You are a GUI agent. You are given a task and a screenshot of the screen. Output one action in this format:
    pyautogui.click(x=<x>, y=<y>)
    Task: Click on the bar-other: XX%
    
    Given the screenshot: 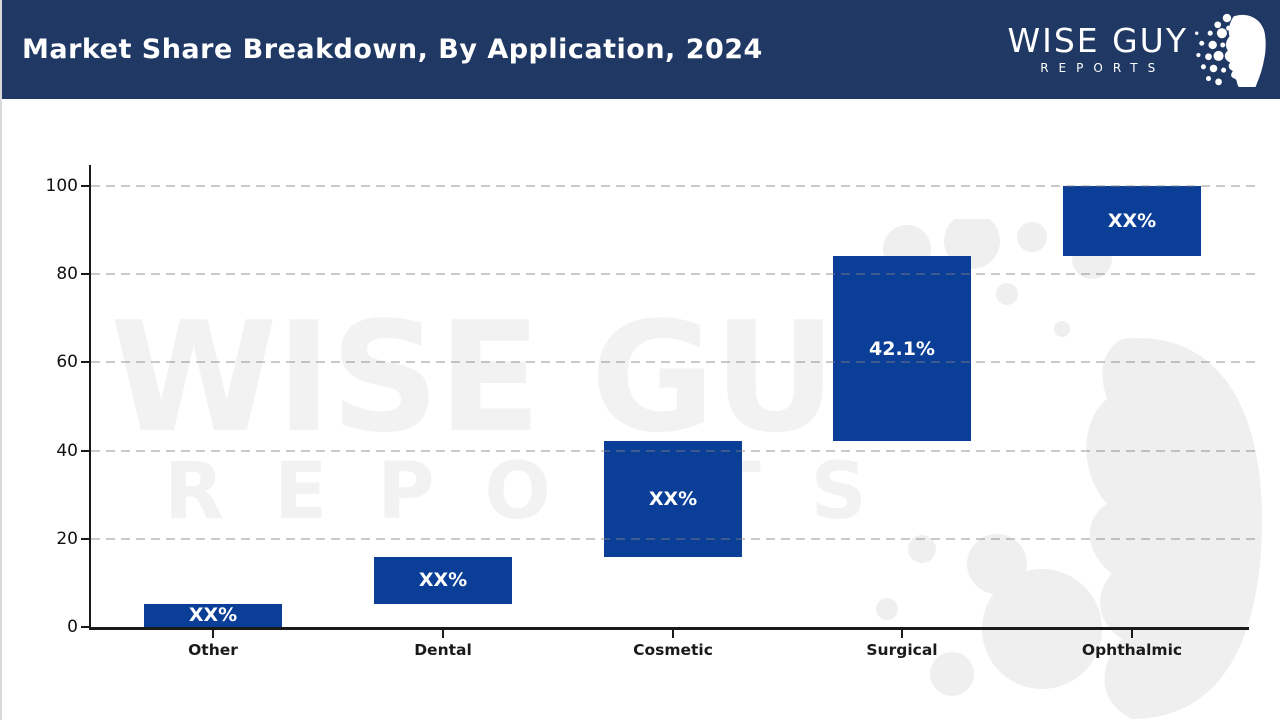 What is the action you would take?
    pyautogui.click(x=213, y=615)
    